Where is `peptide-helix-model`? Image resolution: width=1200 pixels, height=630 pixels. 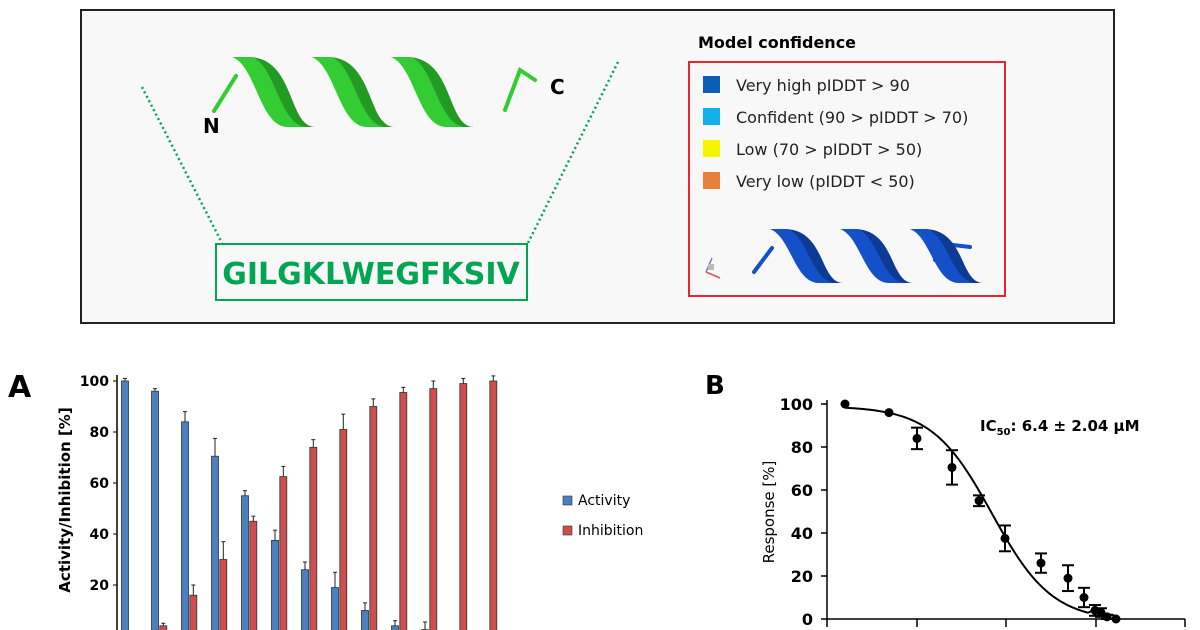
peptide-helix-model is located at coordinates (374, 92).